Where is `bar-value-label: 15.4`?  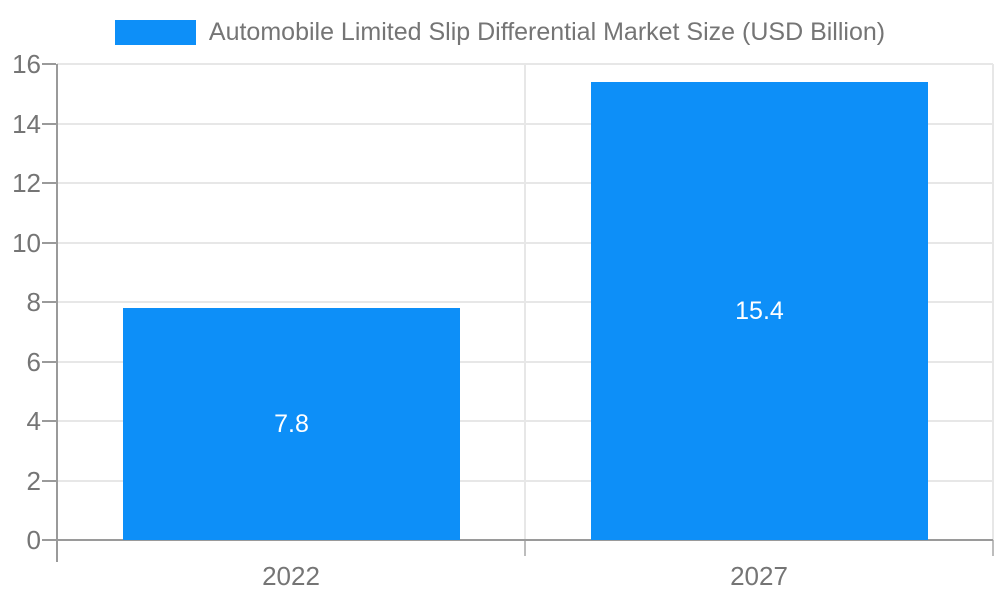
bar-value-label: 15.4 is located at coordinates (759, 310).